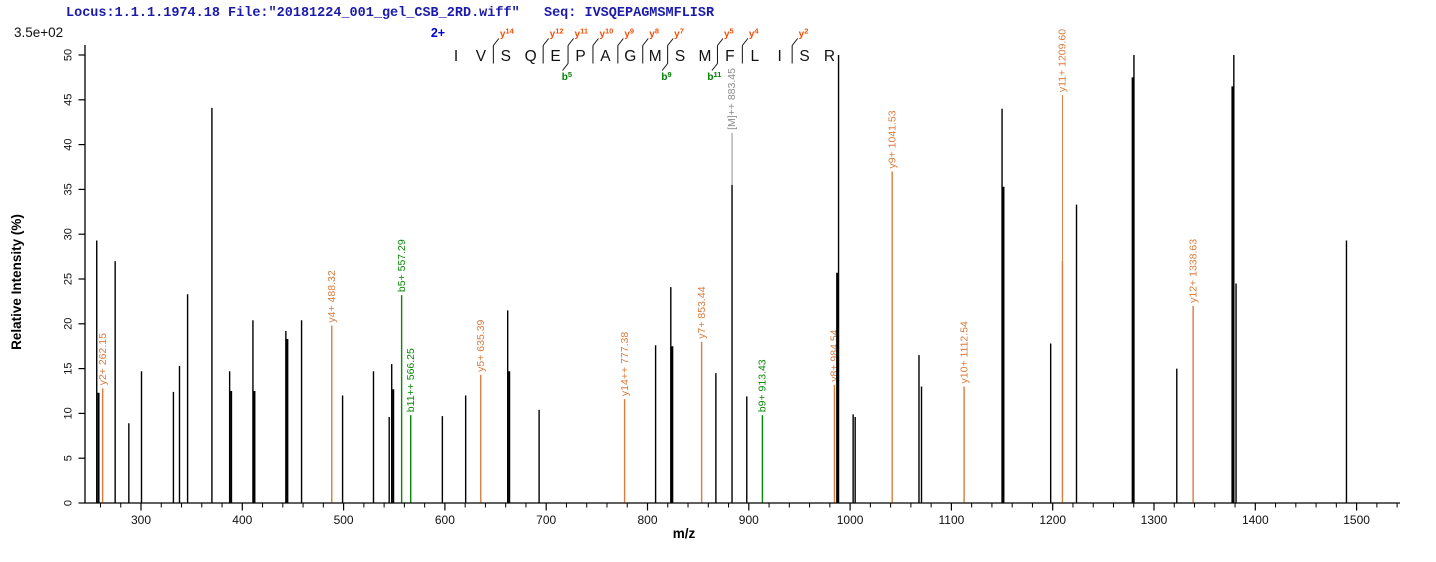  I want to click on ladder-y-ion-label: y2, so click(804, 34).